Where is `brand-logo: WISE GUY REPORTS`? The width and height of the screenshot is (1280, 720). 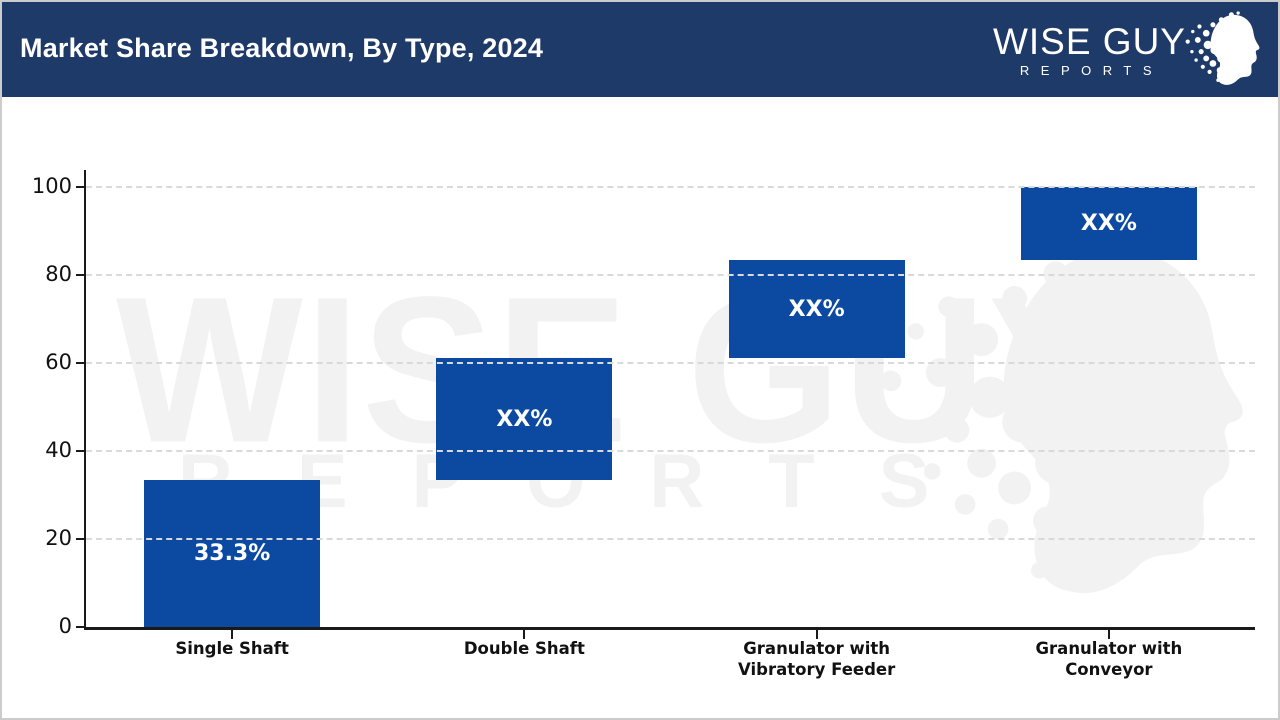
brand-logo: WISE GUY REPORTS is located at coordinates (1129, 50).